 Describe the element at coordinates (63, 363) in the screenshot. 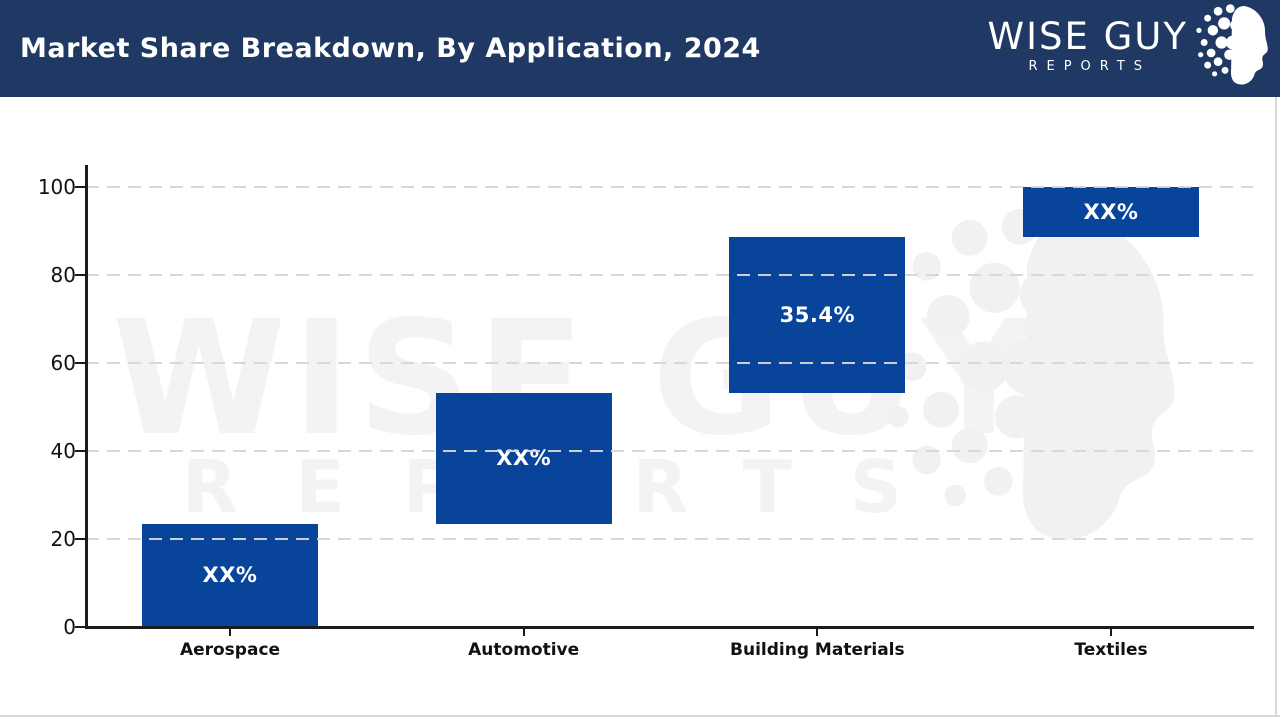

I see `y-tick-label: 60` at that location.